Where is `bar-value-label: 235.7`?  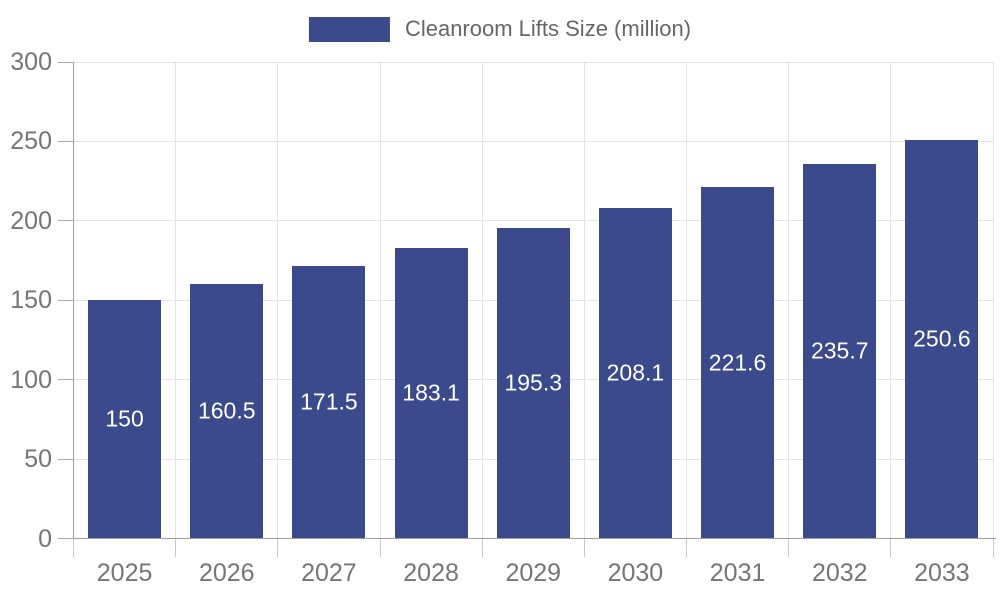
bar-value-label: 235.7 is located at coordinates (839, 350).